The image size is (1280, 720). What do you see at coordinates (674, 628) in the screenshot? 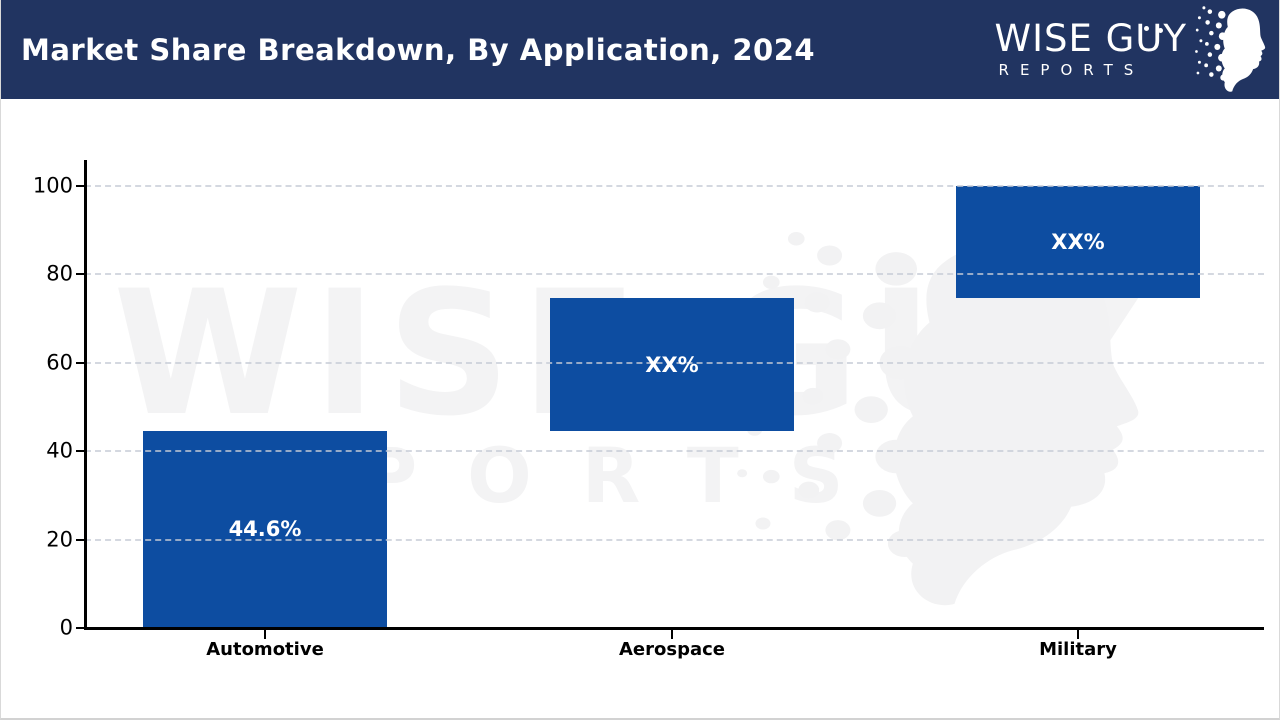
I see `x-axis-spine` at bounding box center [674, 628].